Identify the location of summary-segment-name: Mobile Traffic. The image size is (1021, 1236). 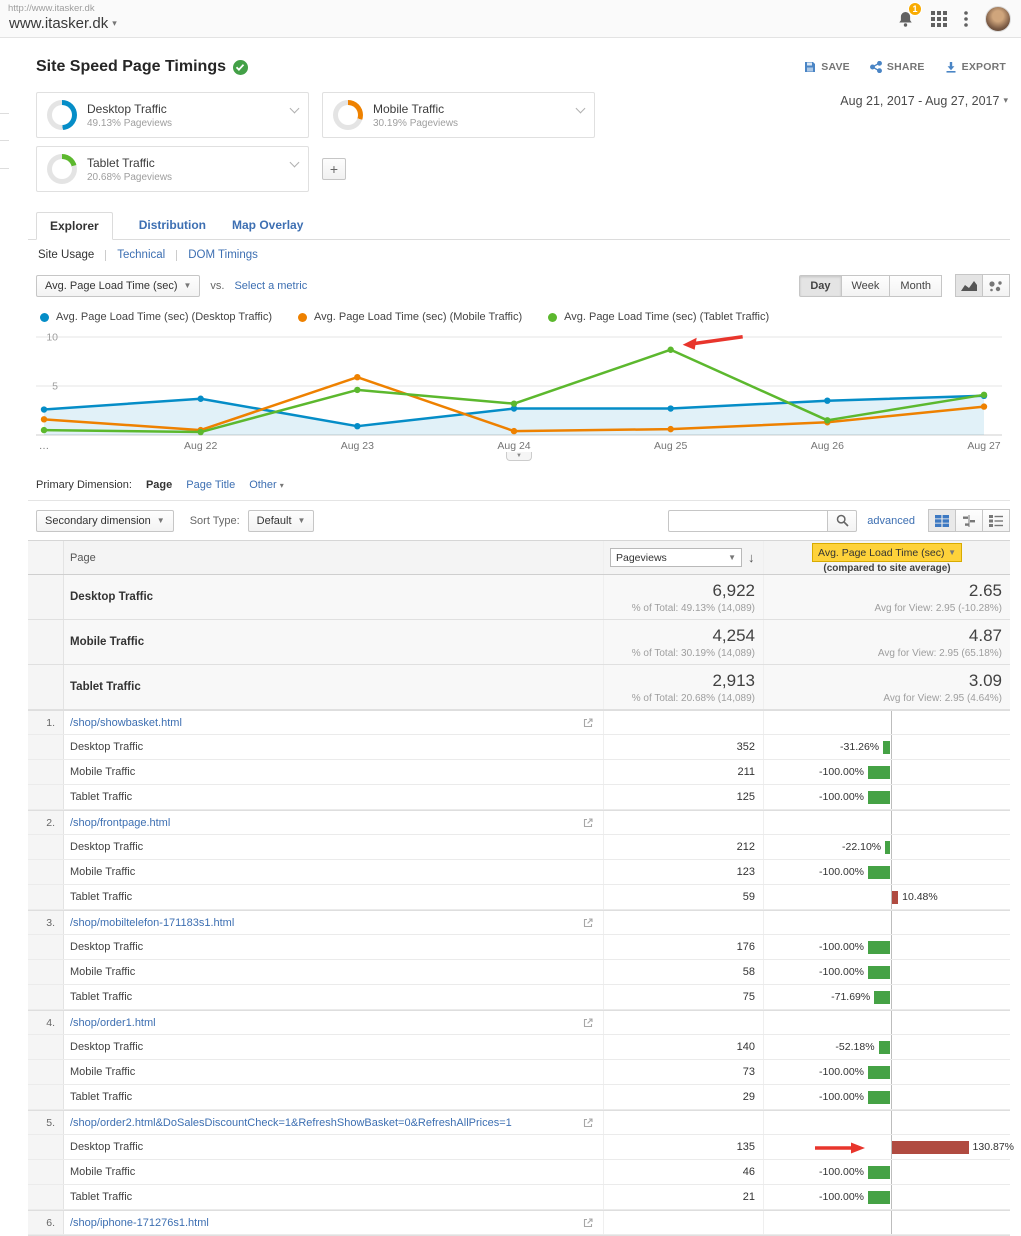
(107, 642).